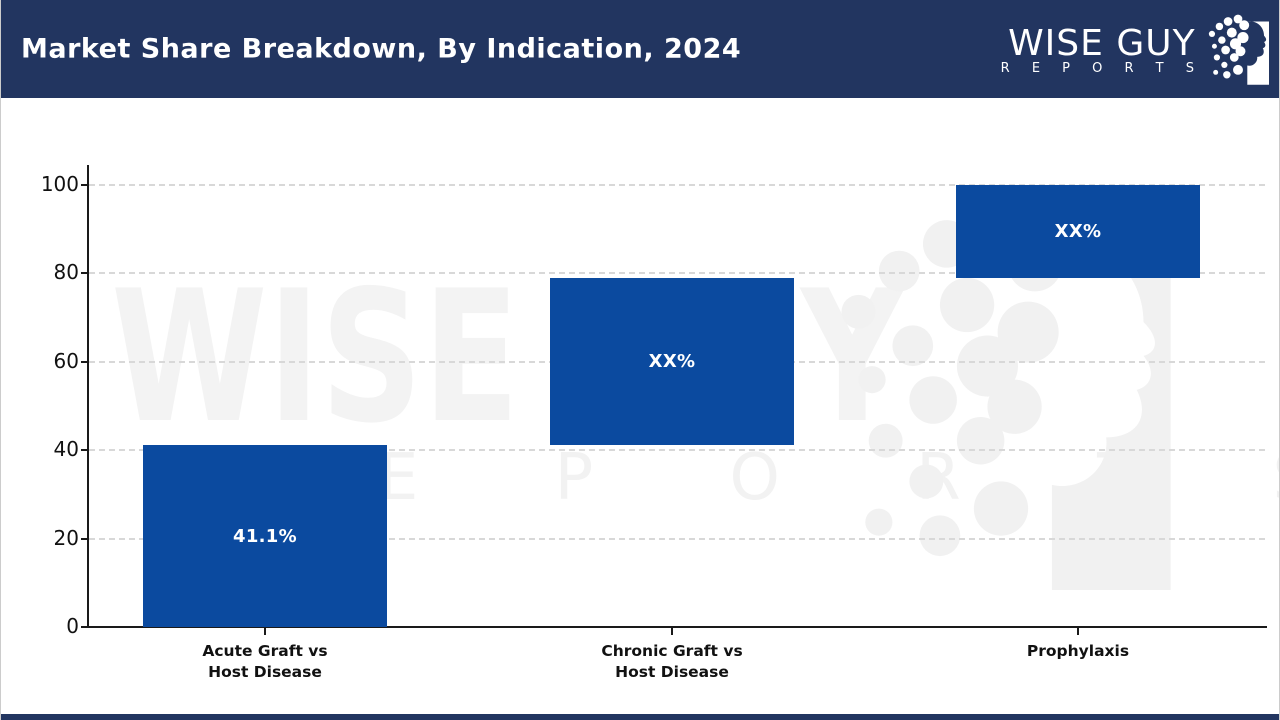 The image size is (1280, 720). What do you see at coordinates (640, 717) in the screenshot?
I see `footer-bar` at bounding box center [640, 717].